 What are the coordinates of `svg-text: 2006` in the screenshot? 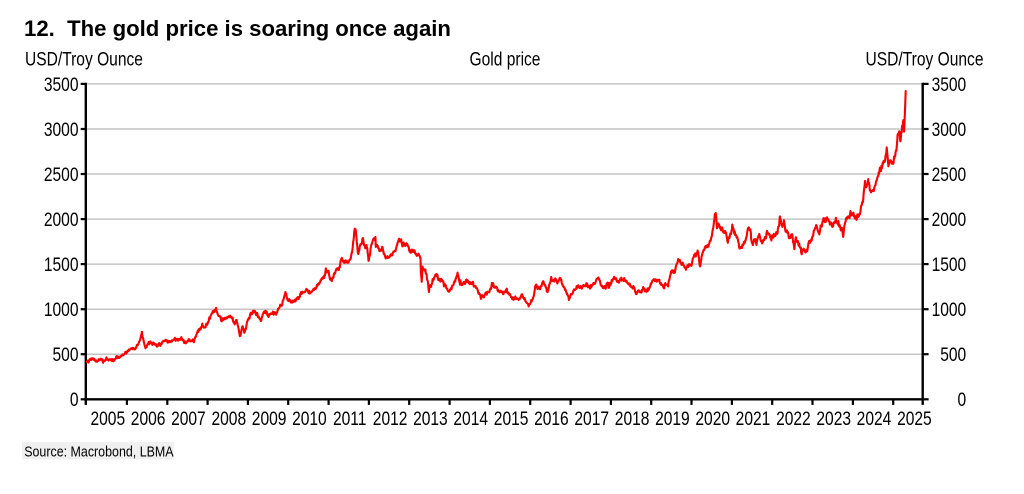 It's located at (148, 418).